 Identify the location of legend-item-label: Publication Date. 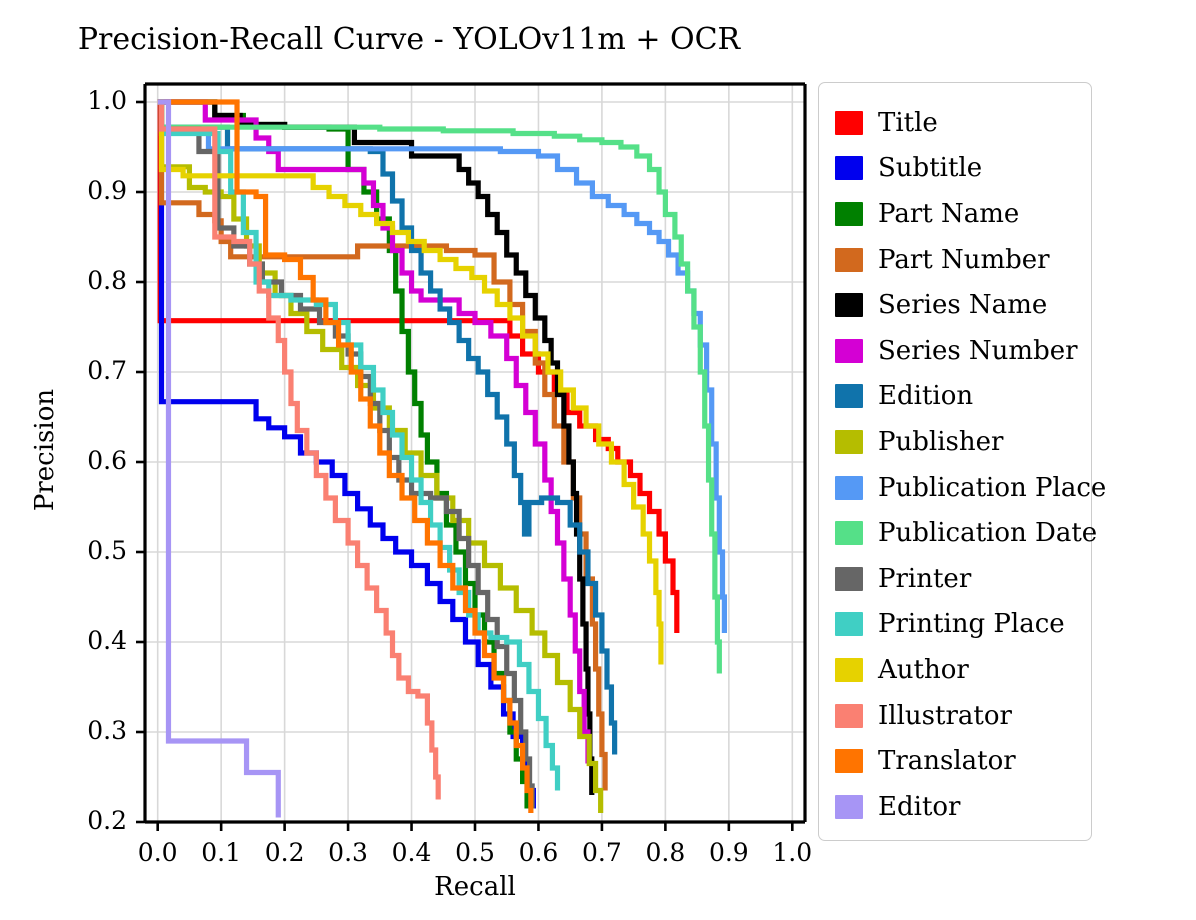
(988, 533).